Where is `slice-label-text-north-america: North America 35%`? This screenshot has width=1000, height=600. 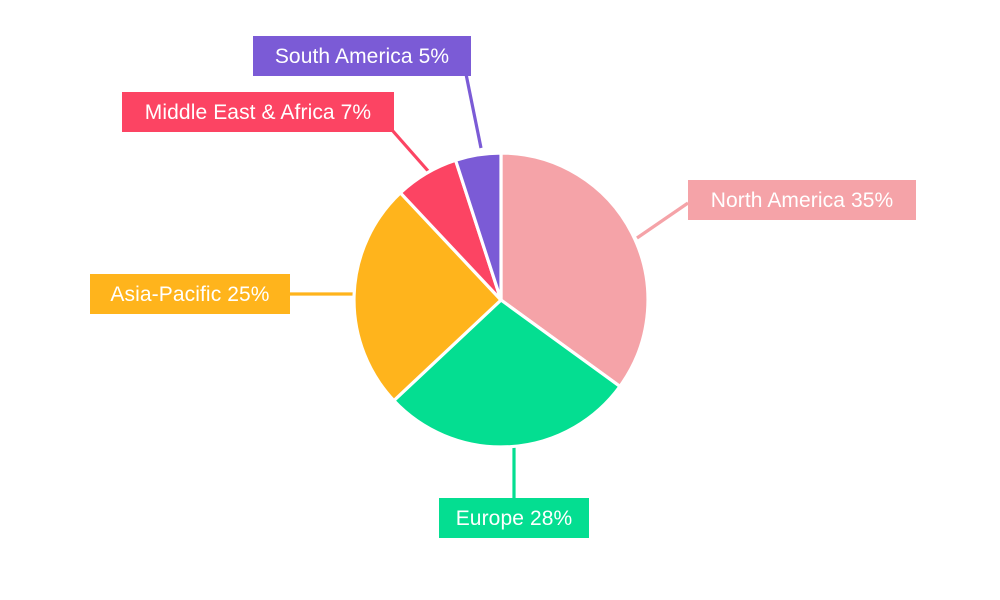 slice-label-text-north-america: North America 35% is located at coordinates (802, 200).